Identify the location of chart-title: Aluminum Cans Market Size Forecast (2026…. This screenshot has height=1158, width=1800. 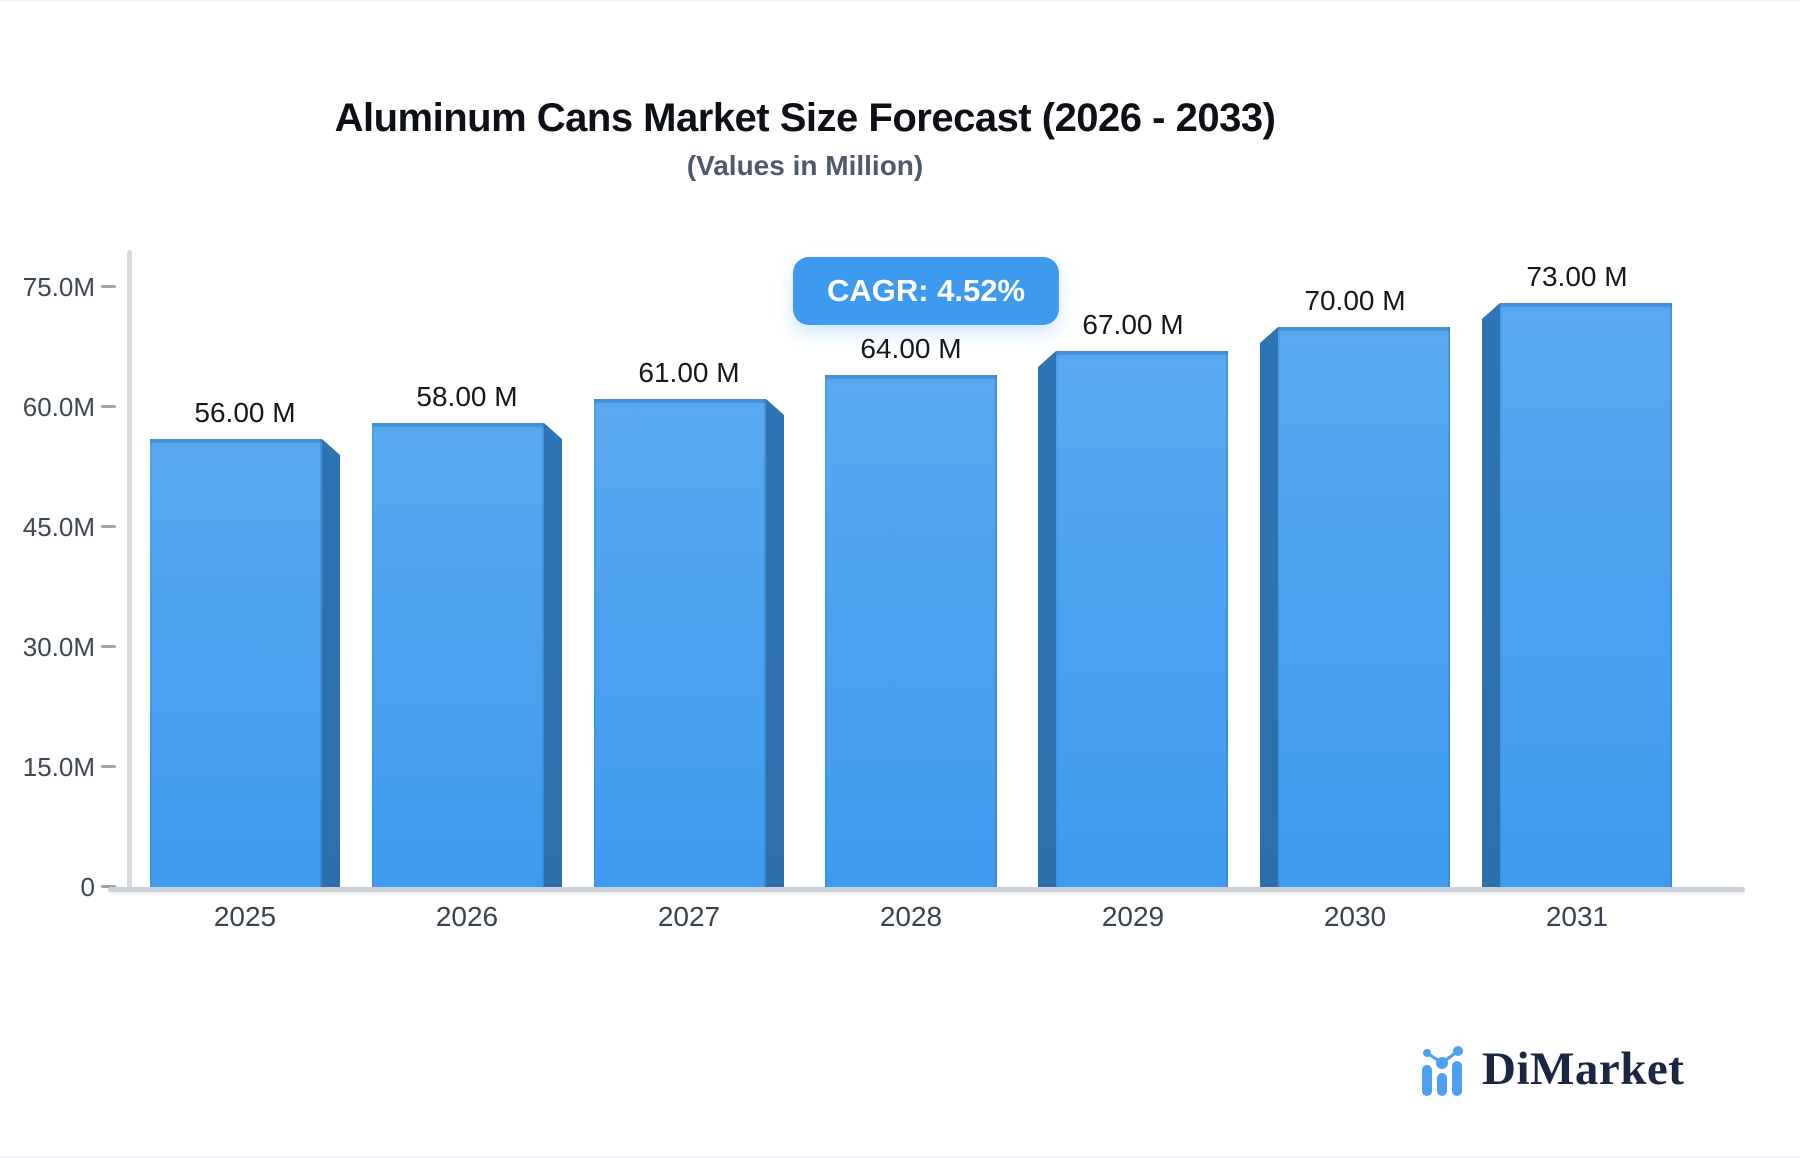
(805, 118).